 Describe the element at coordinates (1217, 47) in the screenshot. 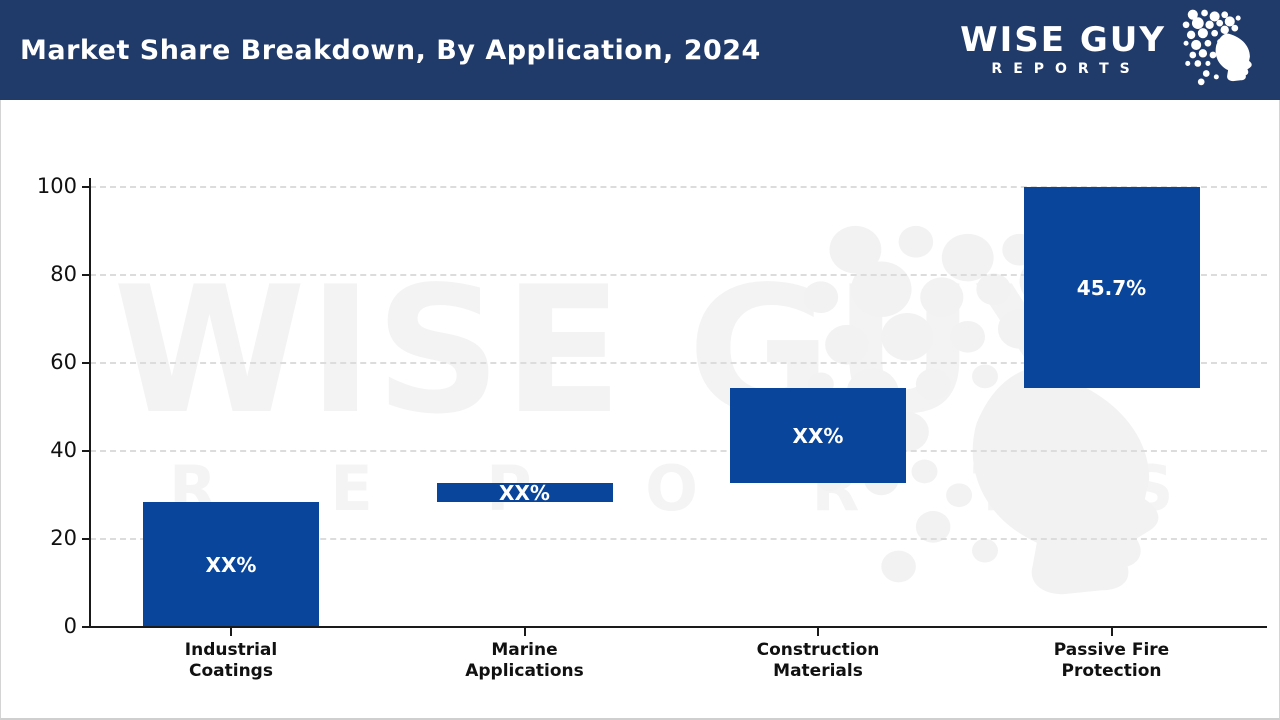

I see `logo-face-icon` at that location.